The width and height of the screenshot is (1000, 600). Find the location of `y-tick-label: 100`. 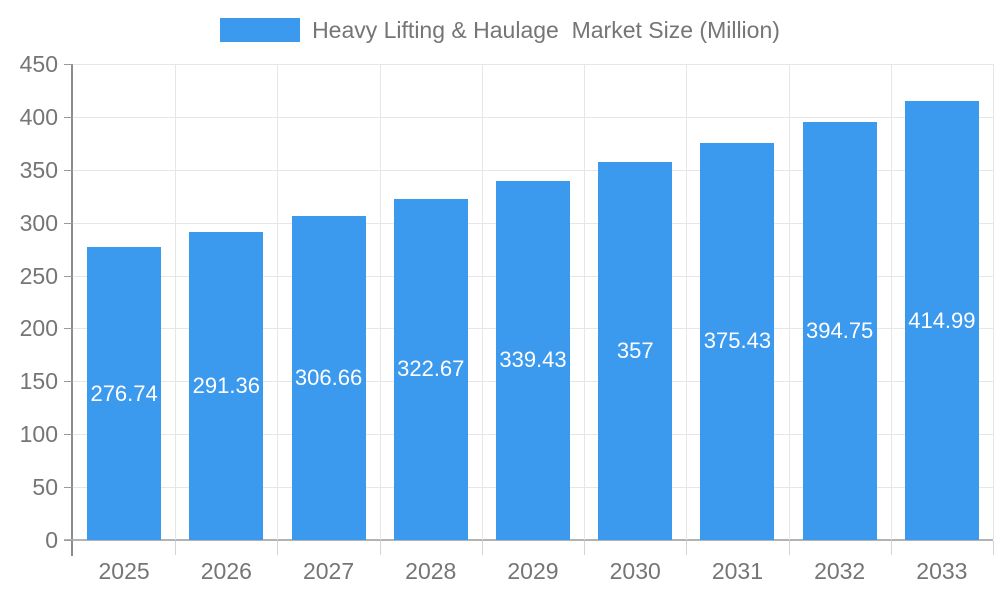

y-tick-label: 100 is located at coordinates (38, 434).